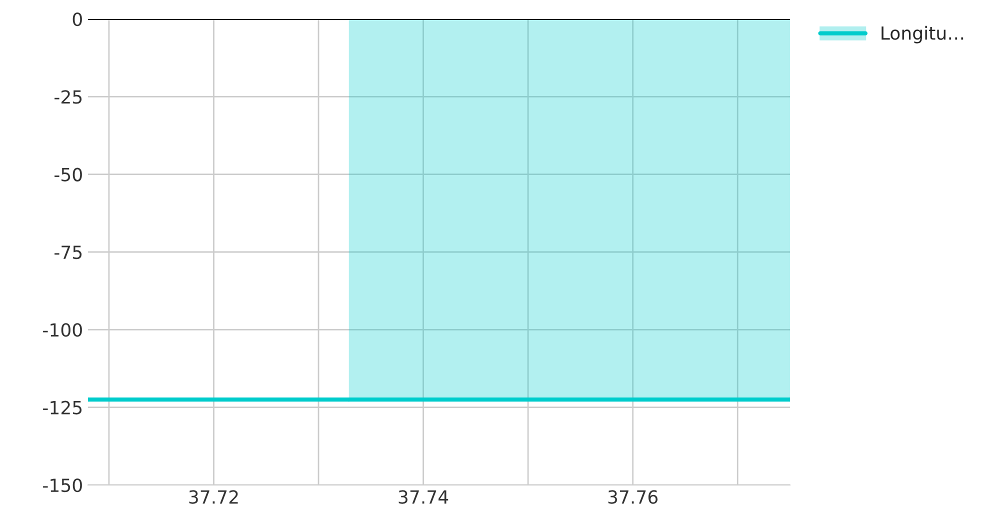 The image size is (985, 528). I want to click on y-tick-label: -100, so click(62, 330).